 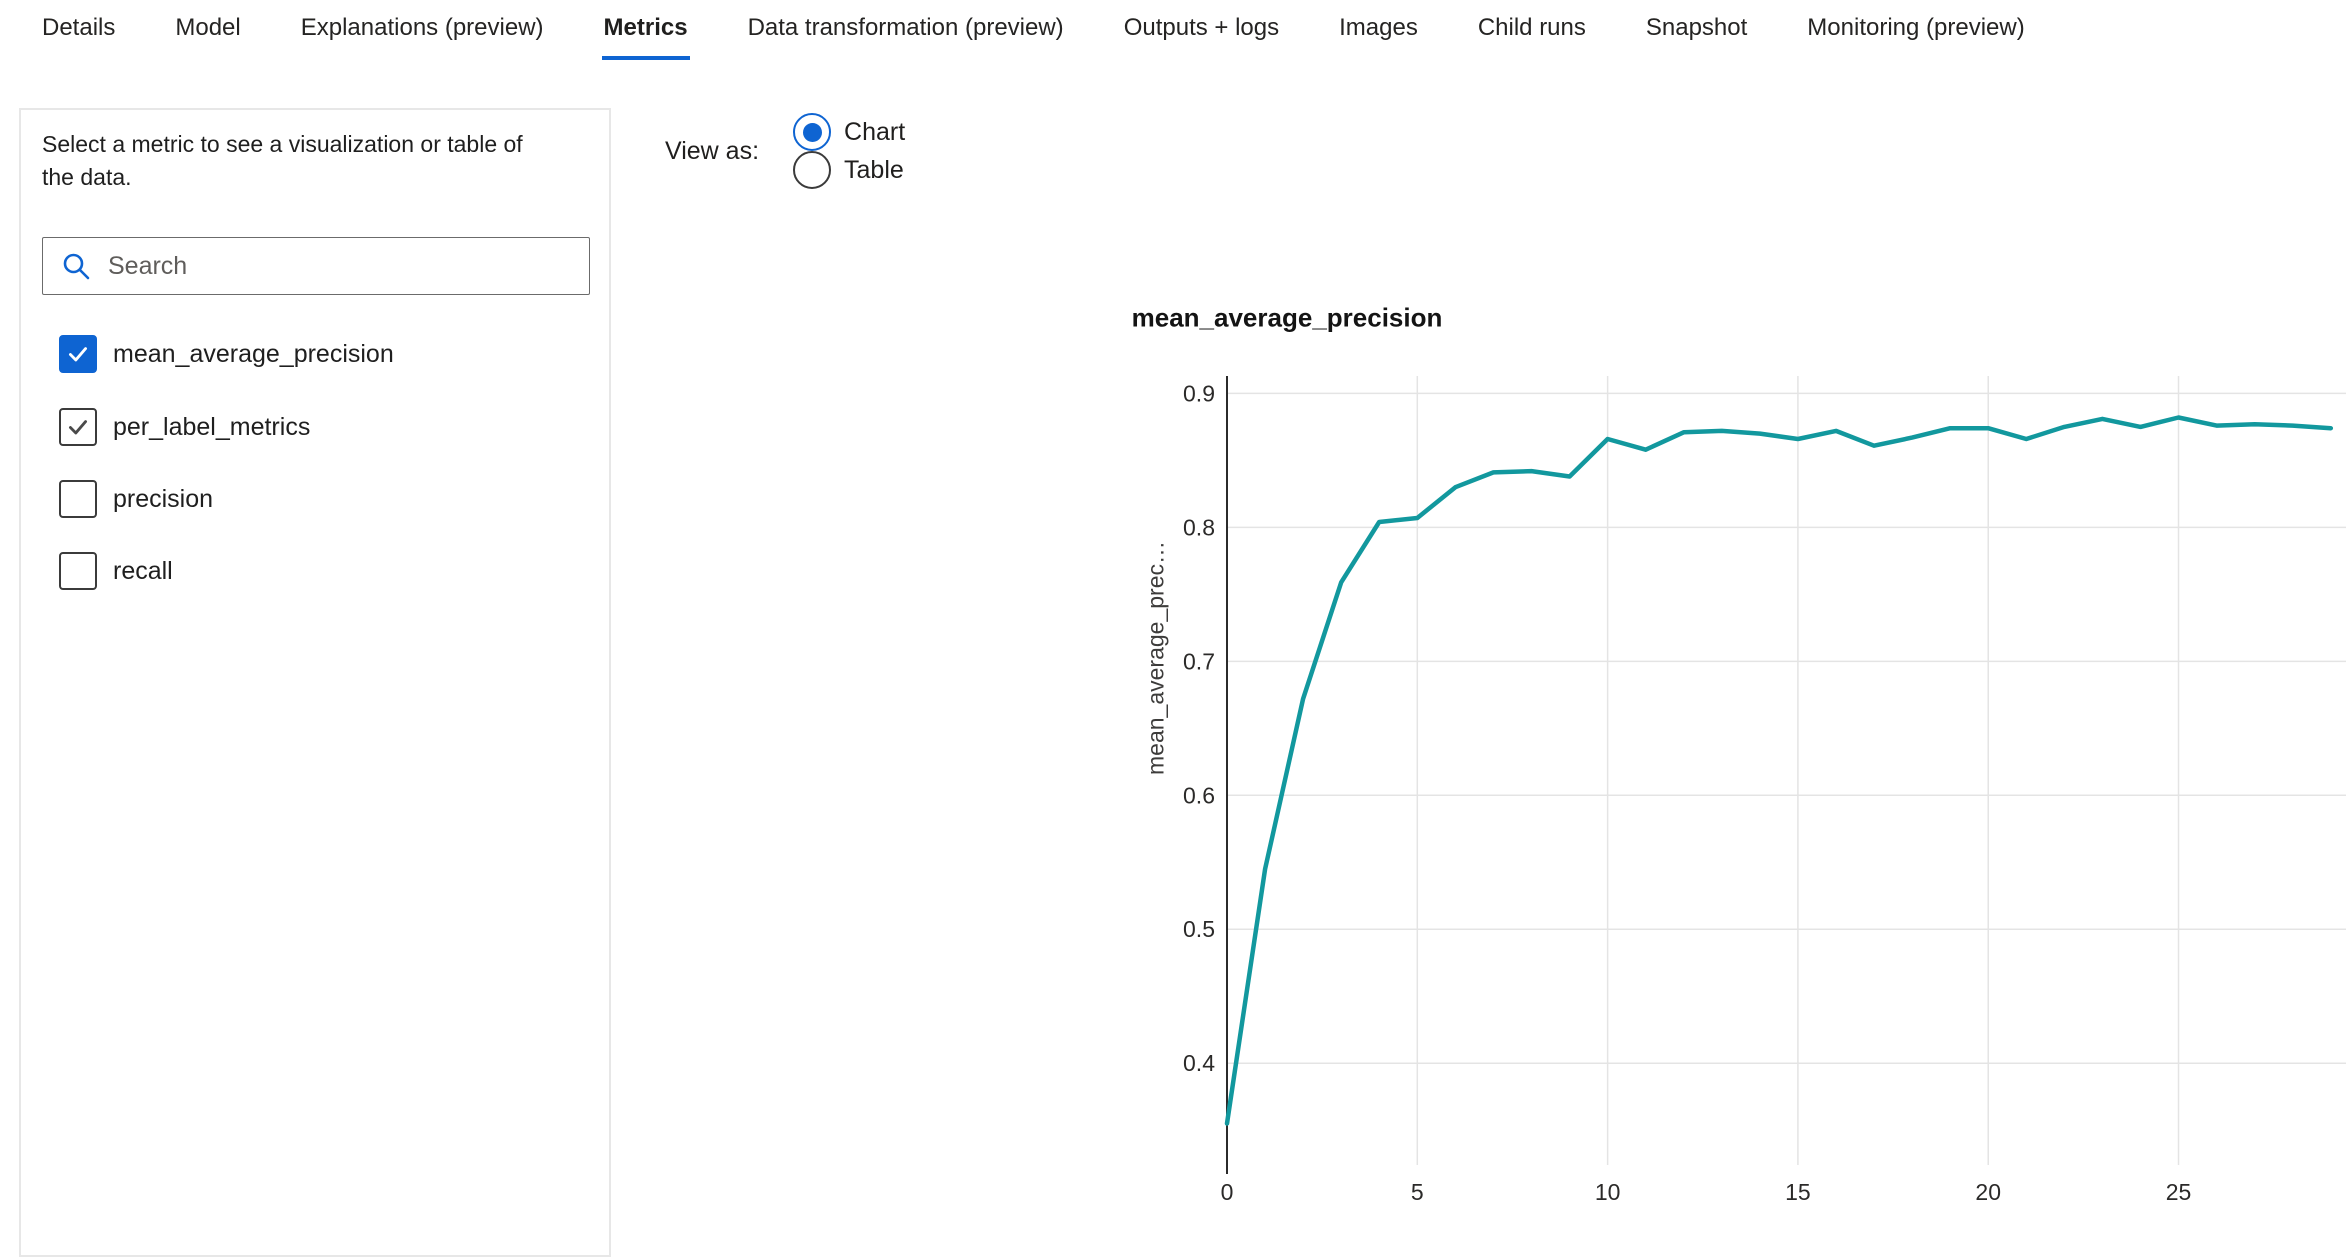 What do you see at coordinates (1916, 27) in the screenshot?
I see `tab-monitoring-preview: Monitoring (preview)` at bounding box center [1916, 27].